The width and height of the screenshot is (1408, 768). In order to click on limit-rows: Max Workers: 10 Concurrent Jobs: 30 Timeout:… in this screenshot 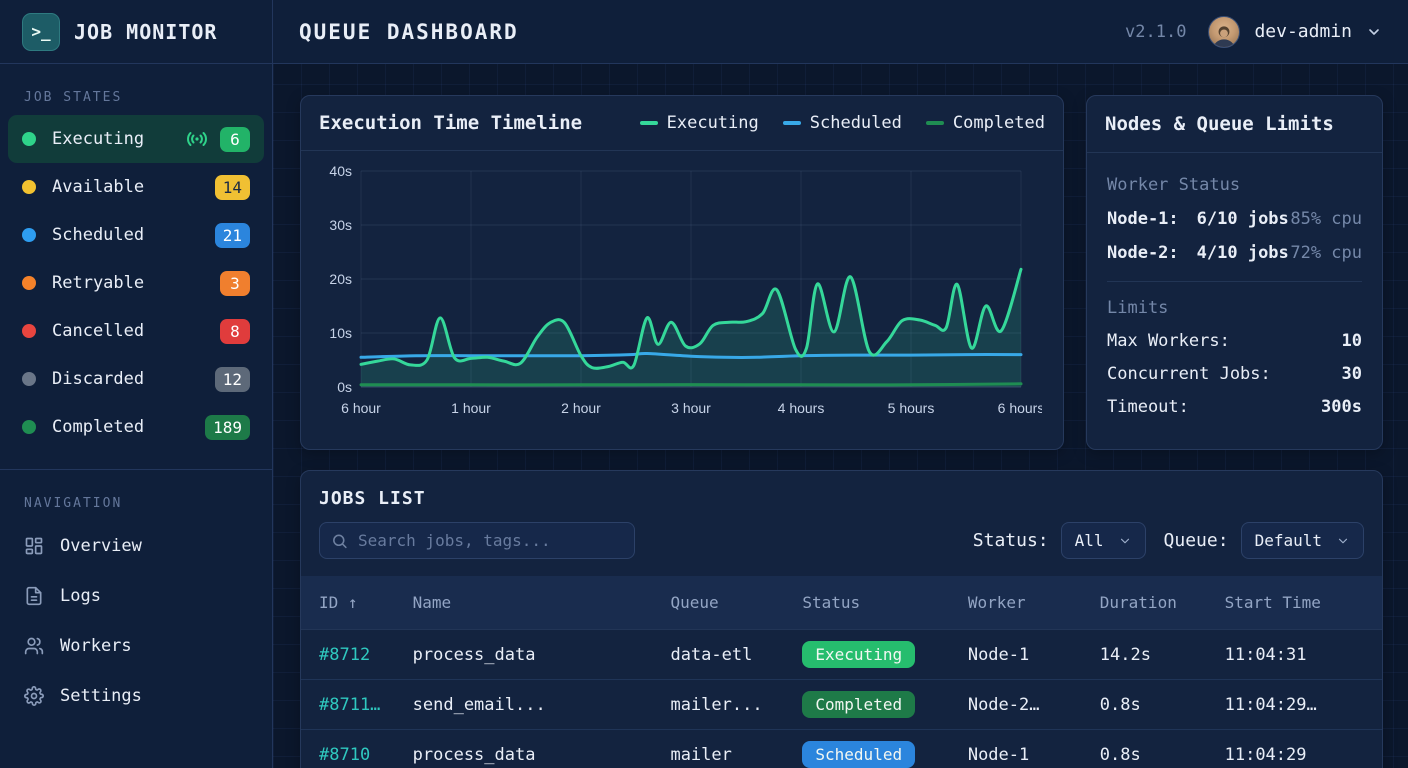, I will do `click(1234, 374)`.